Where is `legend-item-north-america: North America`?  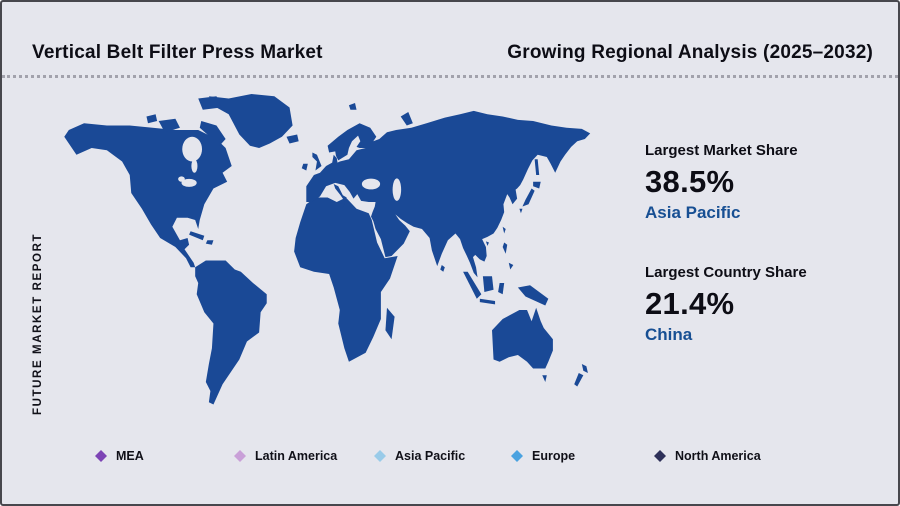
legend-item-north-america: North America is located at coordinates (707, 456).